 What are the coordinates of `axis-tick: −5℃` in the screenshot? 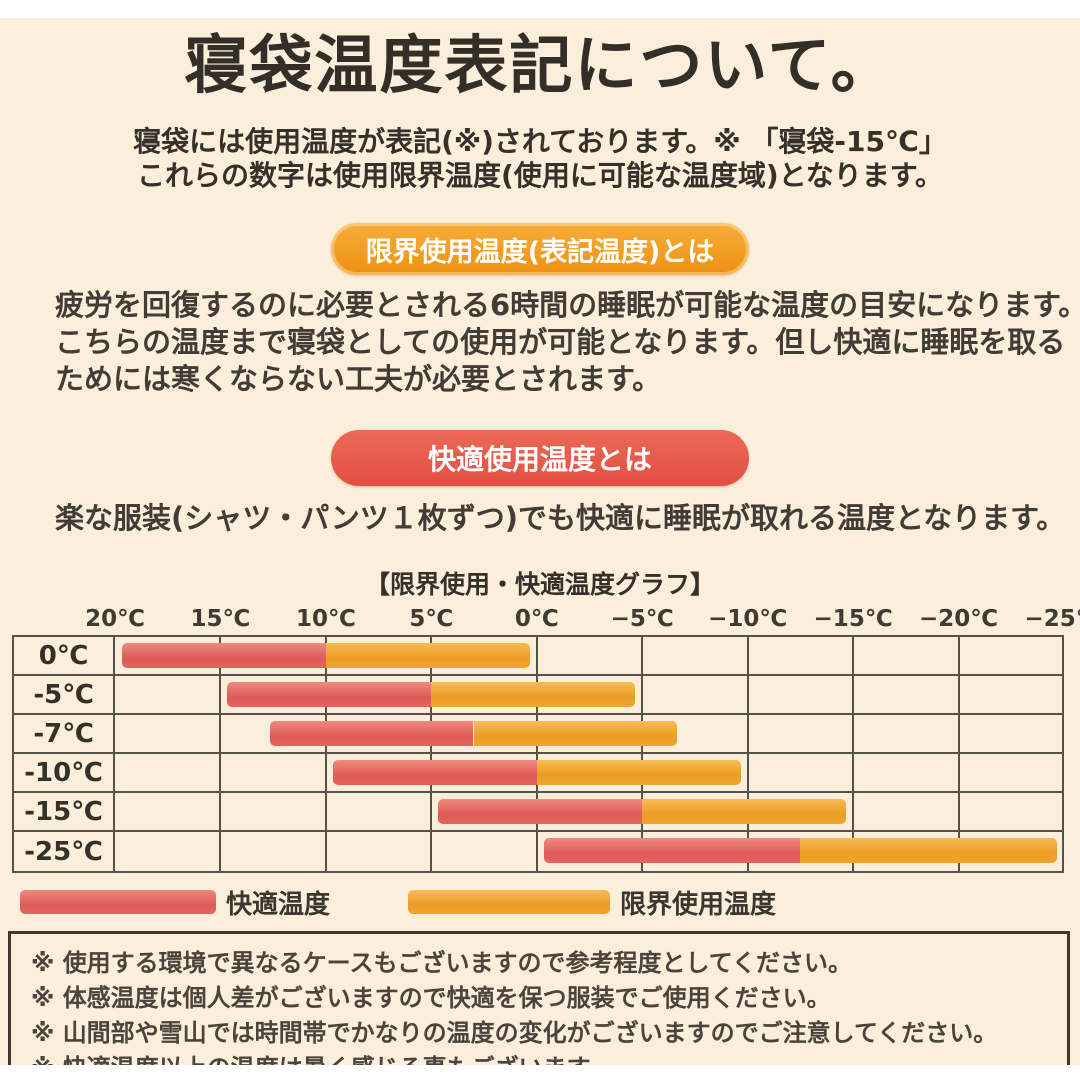 It's located at (642, 619).